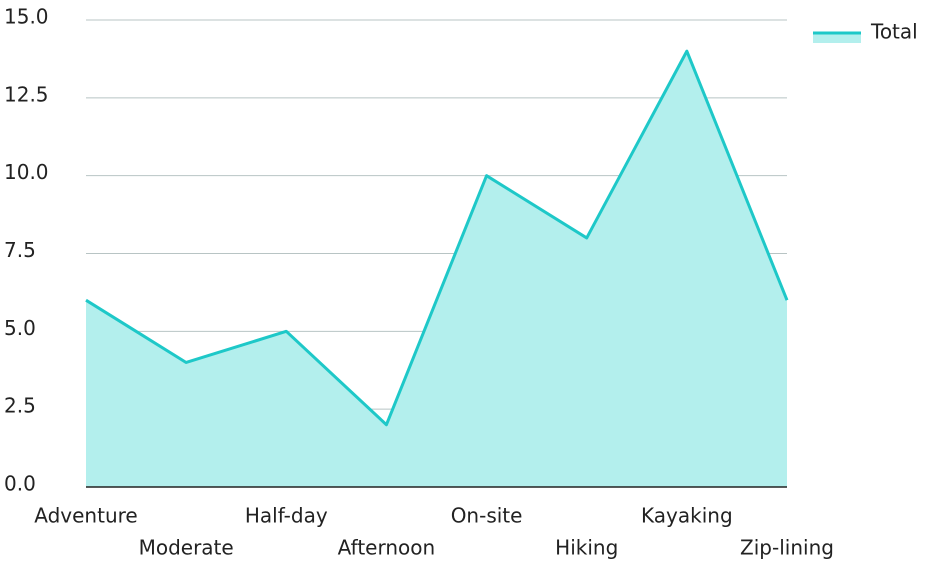 Image resolution: width=928 pixels, height=561 pixels. Describe the element at coordinates (787, 548) in the screenshot. I see `x-tick-label: Zip-lining` at that location.